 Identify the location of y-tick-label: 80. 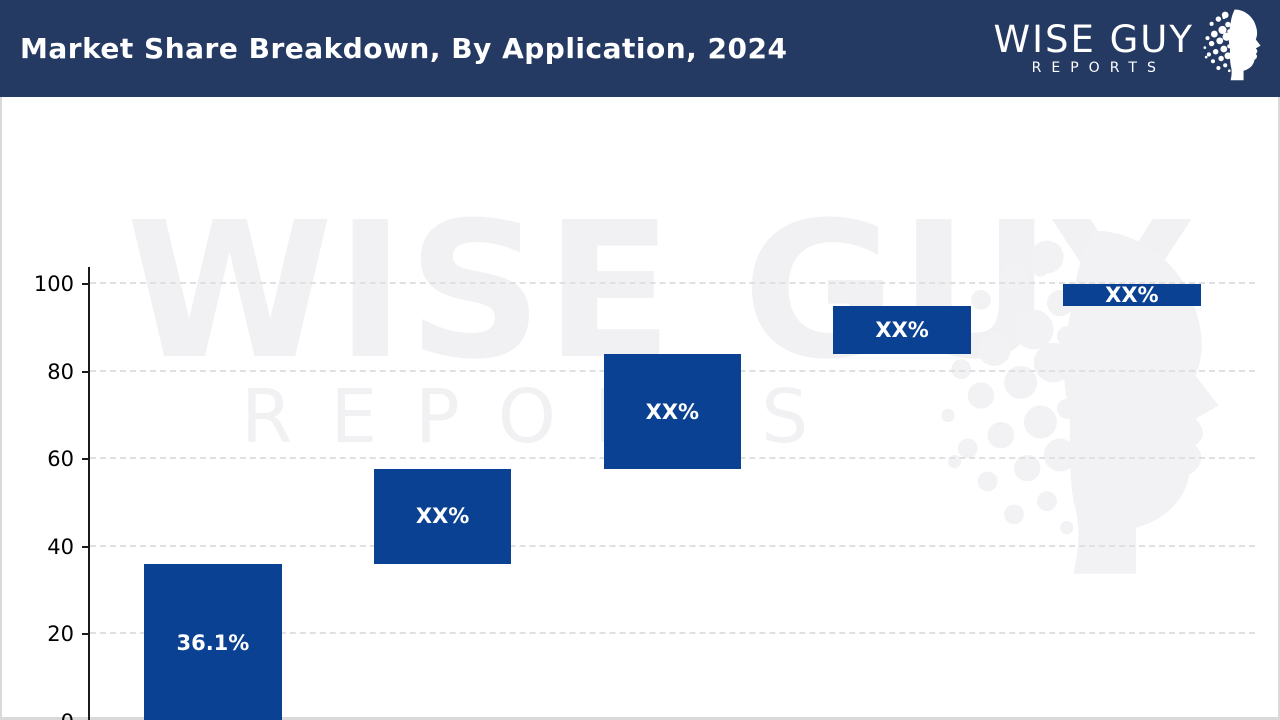
(60, 371).